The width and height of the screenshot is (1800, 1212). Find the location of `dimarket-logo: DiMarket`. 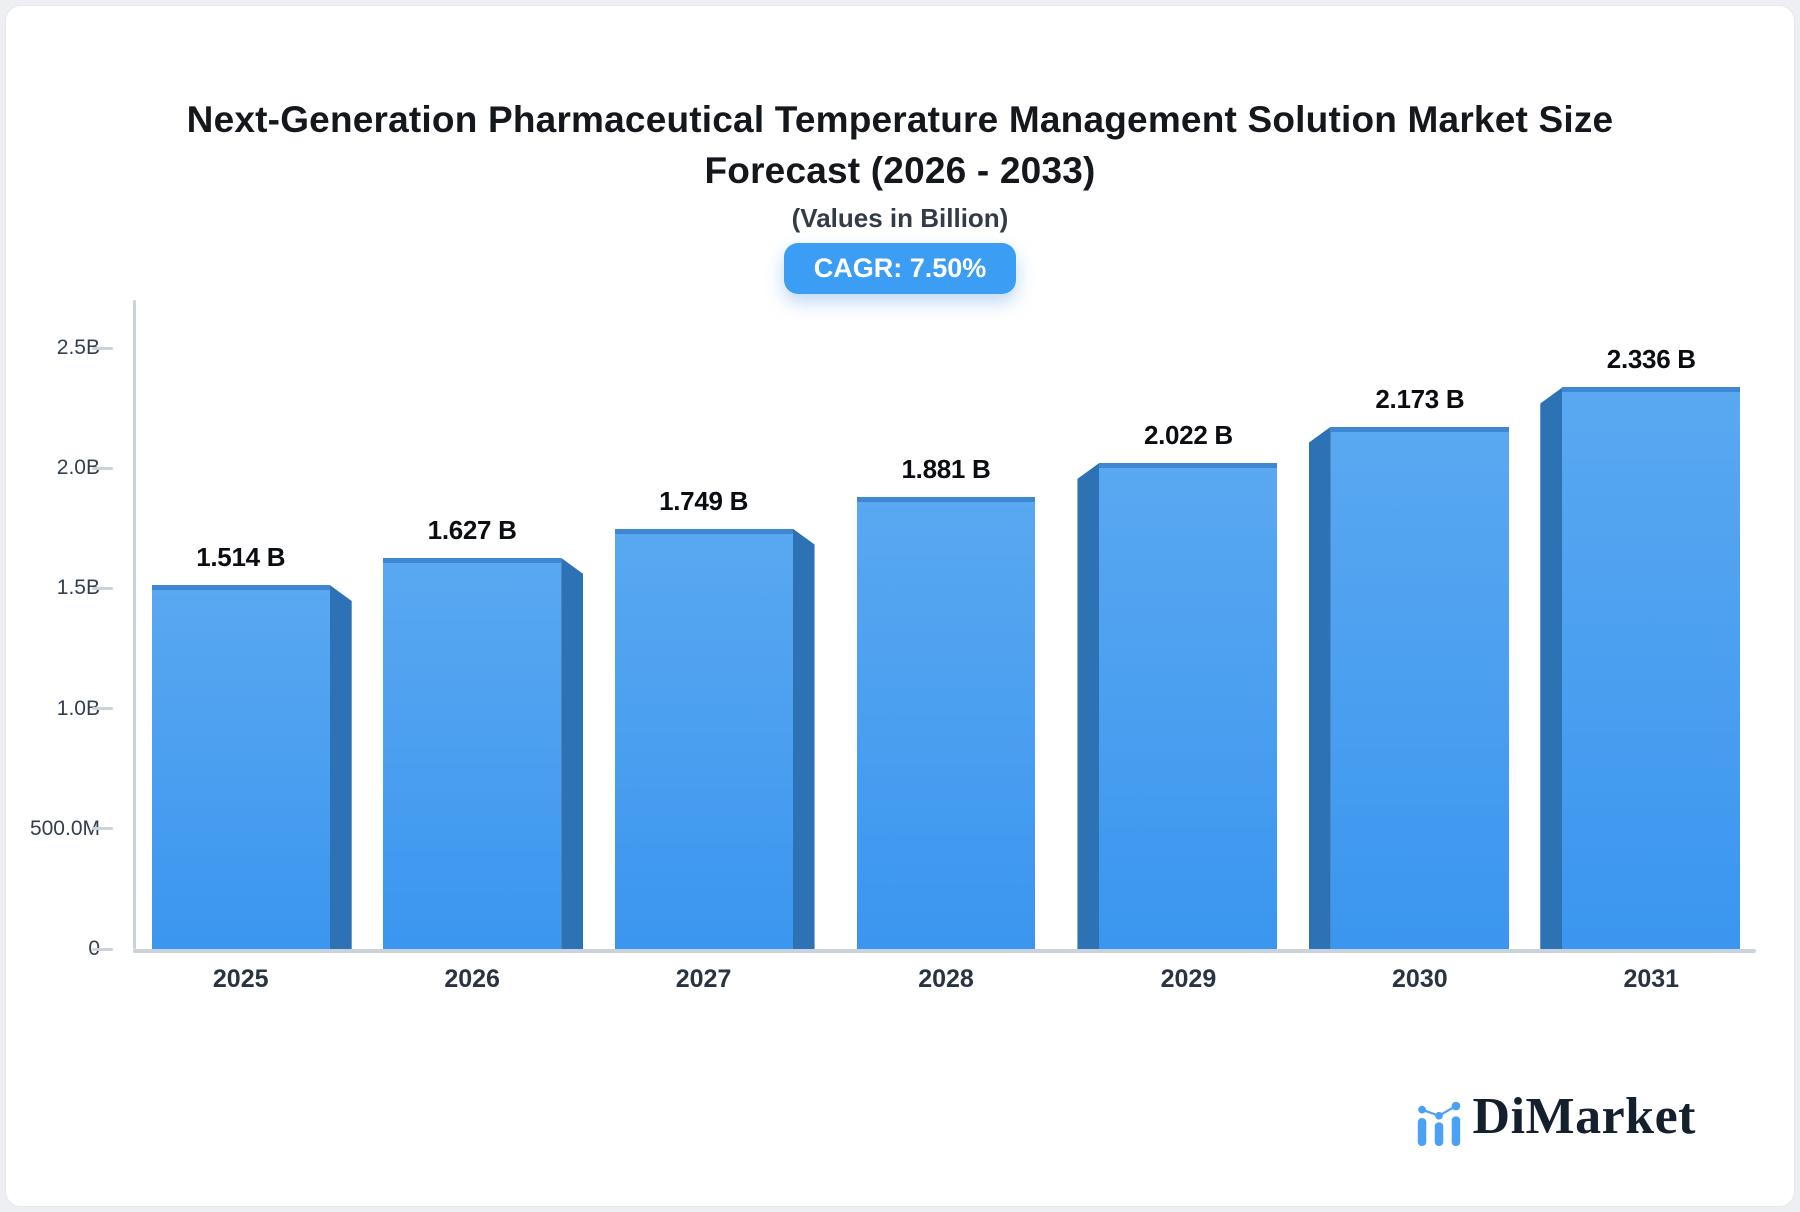

dimarket-logo: DiMarket is located at coordinates (1556, 1117).